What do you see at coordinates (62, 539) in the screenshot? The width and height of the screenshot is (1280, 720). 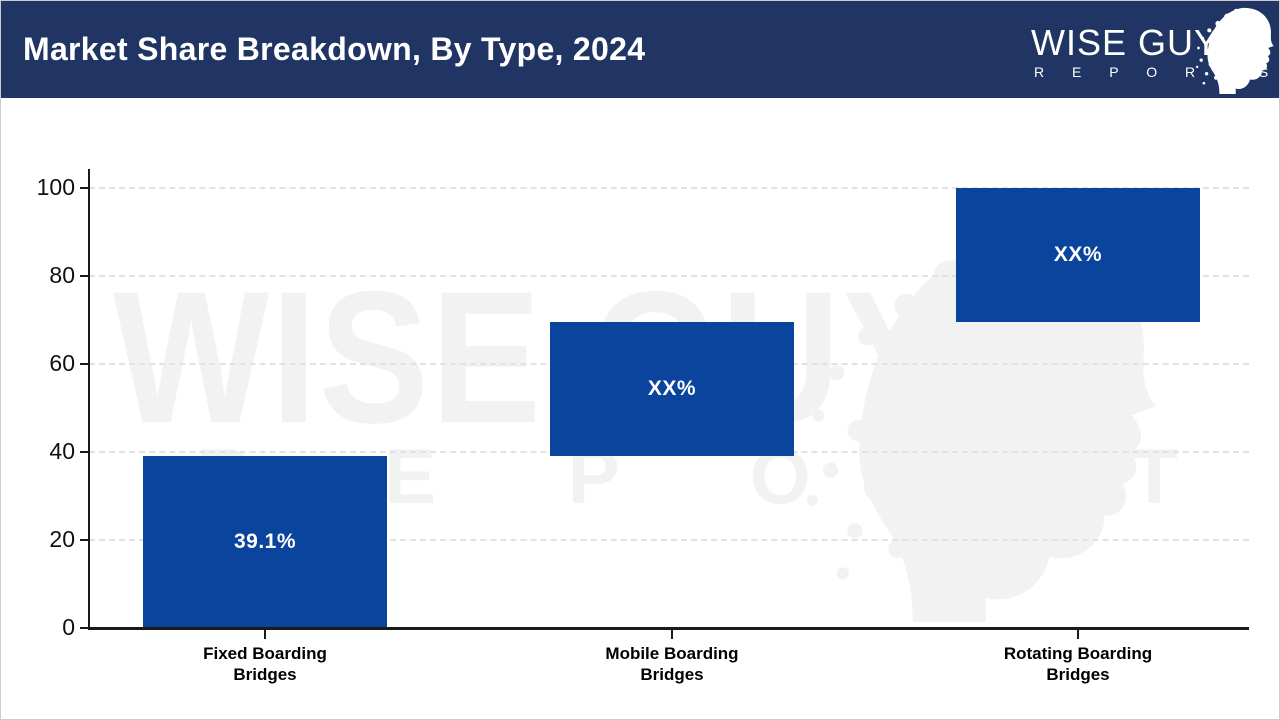 I see `y-tick-label: 20` at bounding box center [62, 539].